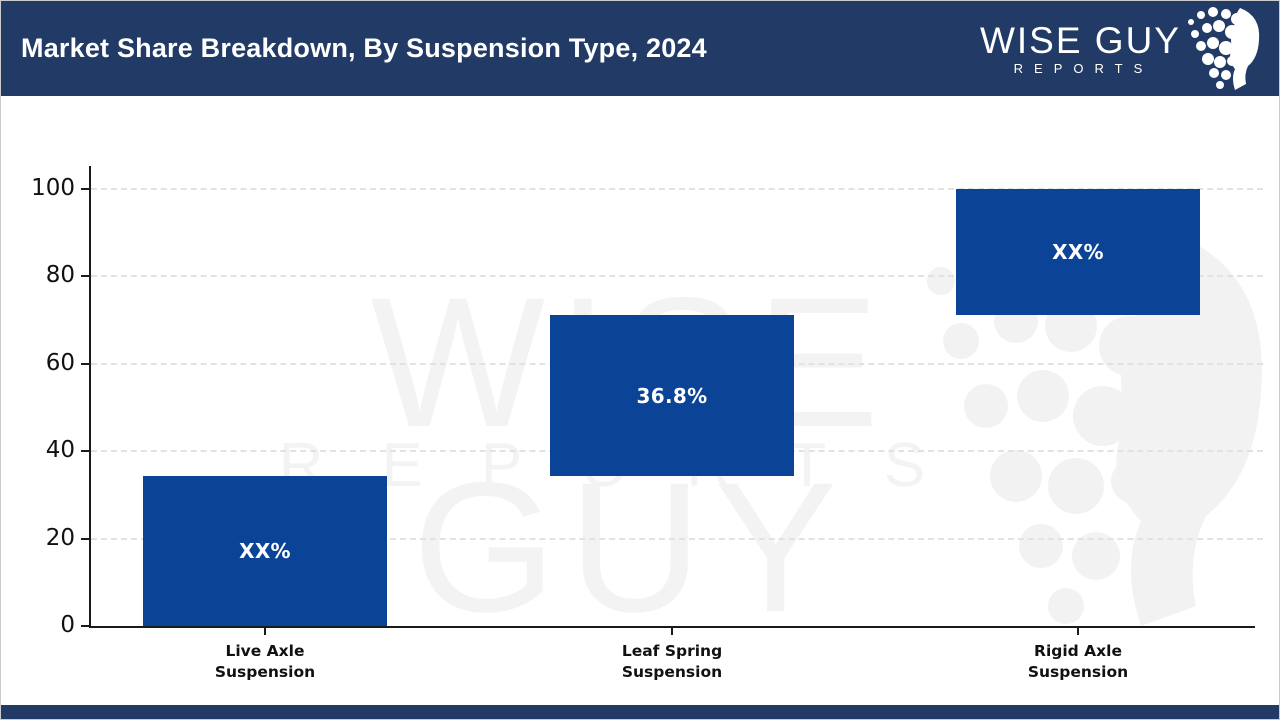 This screenshot has height=720, width=1280. Describe the element at coordinates (60, 362) in the screenshot. I see `y-tick-label-60: 60` at that location.